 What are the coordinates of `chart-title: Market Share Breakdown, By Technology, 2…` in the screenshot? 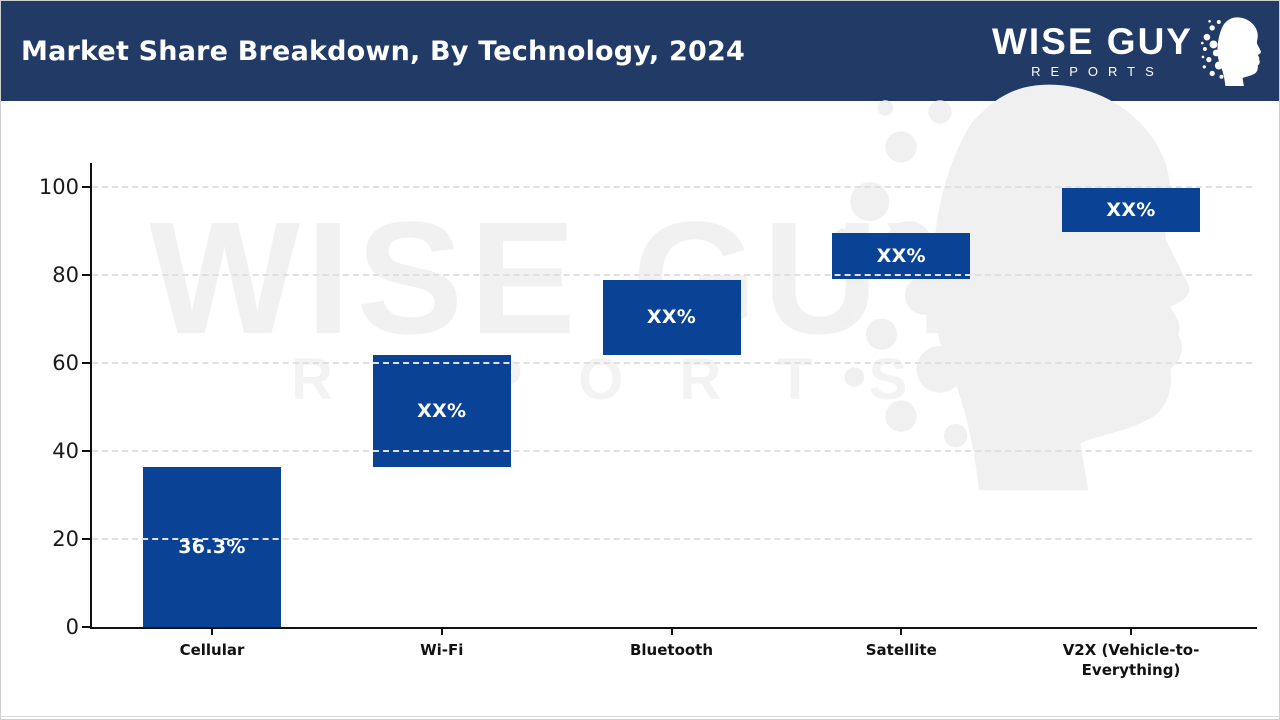 It's located at (383, 51).